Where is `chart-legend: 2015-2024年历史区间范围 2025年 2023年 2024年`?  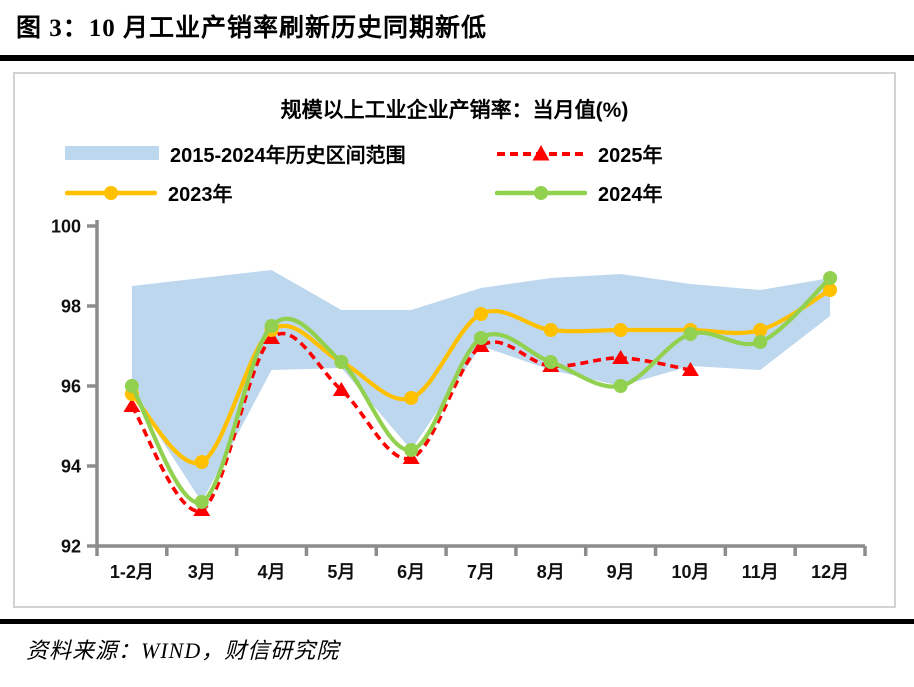
chart-legend: 2015-2024年历史区间范围 2025年 2023年 2024年 is located at coordinates (465, 172).